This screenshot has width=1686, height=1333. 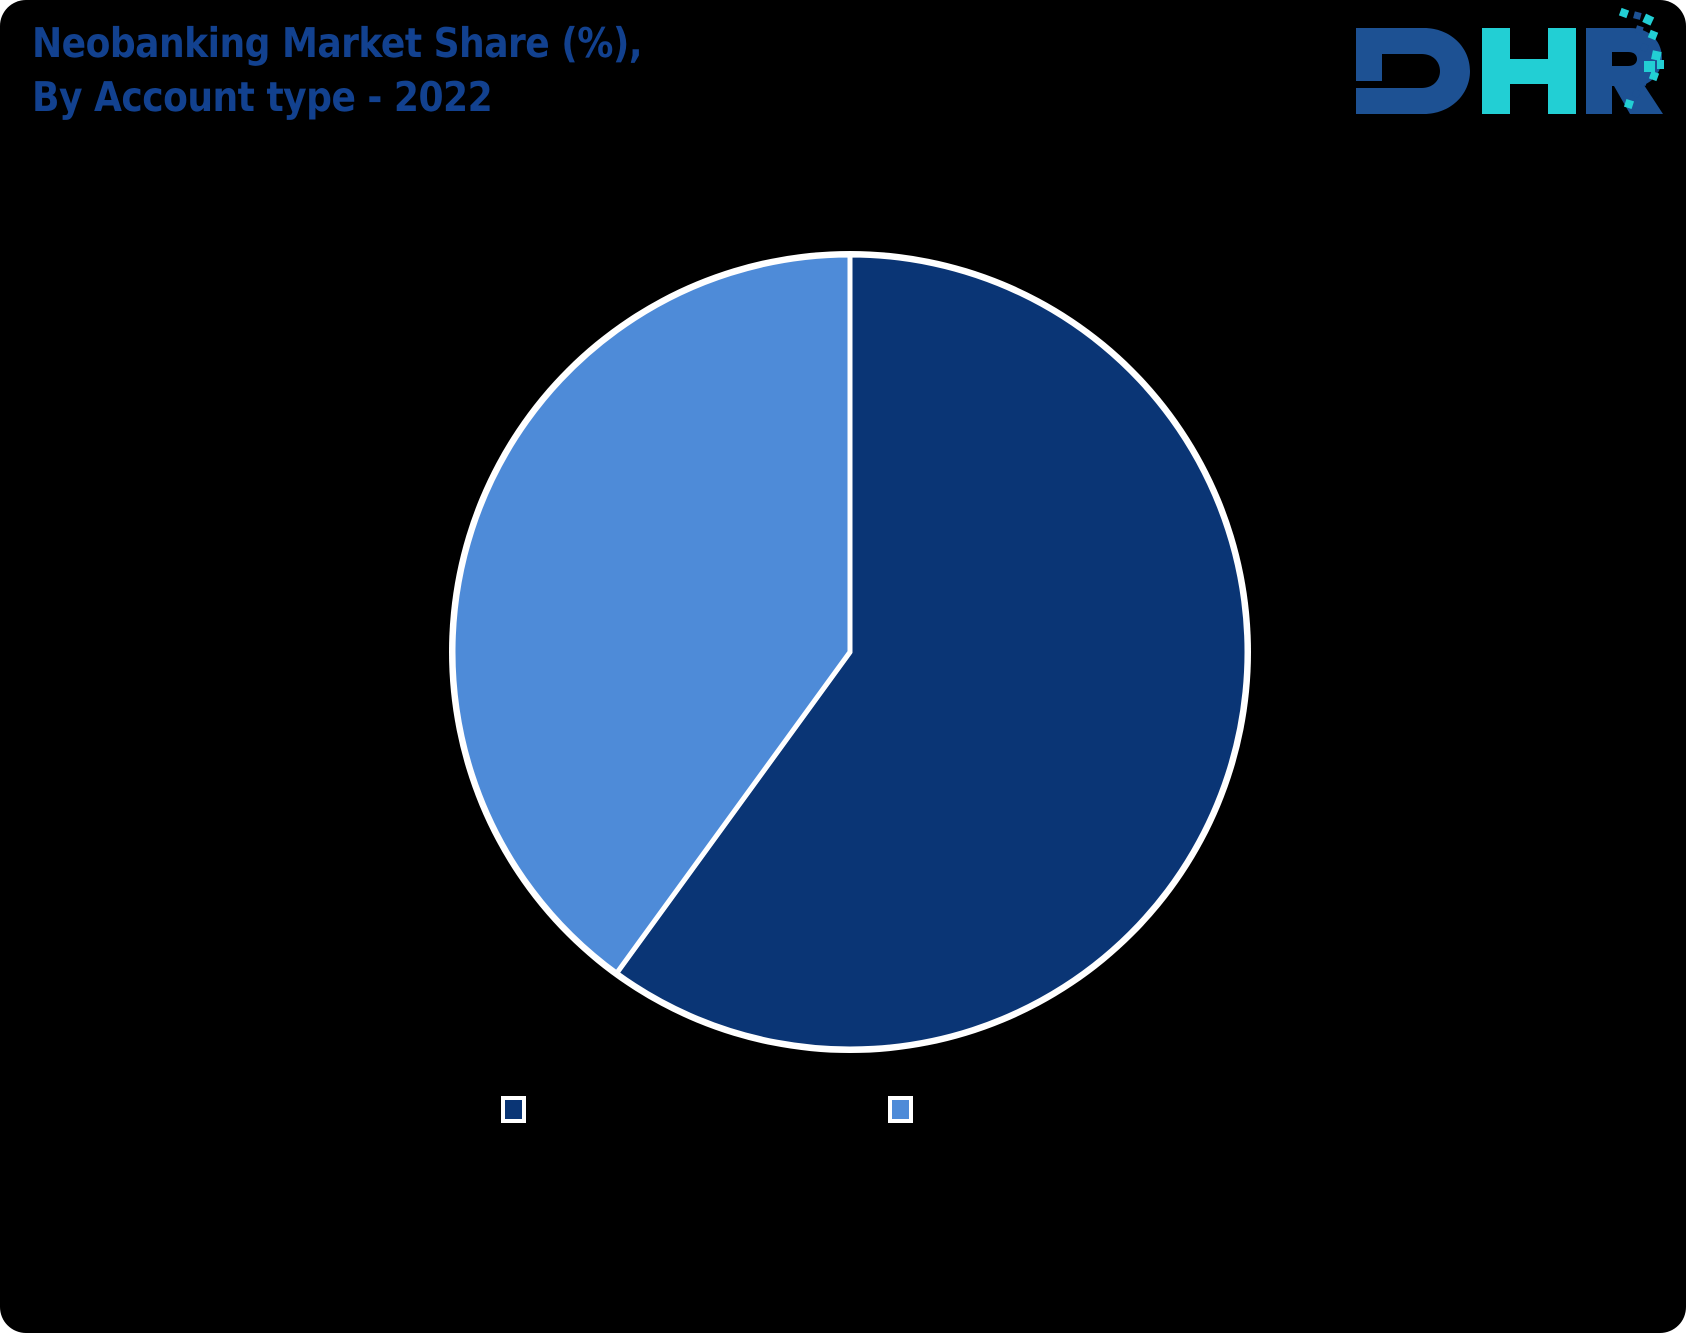 What do you see at coordinates (843, 1116) in the screenshot?
I see `chart-legend` at bounding box center [843, 1116].